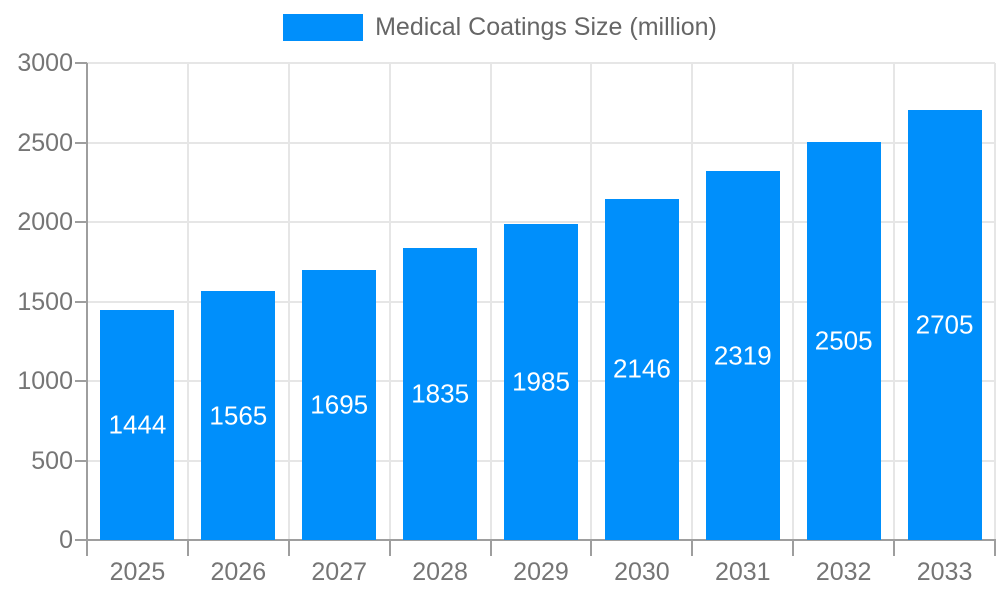  Describe the element at coordinates (52, 460) in the screenshot. I see `y-tick-label: 500` at that location.